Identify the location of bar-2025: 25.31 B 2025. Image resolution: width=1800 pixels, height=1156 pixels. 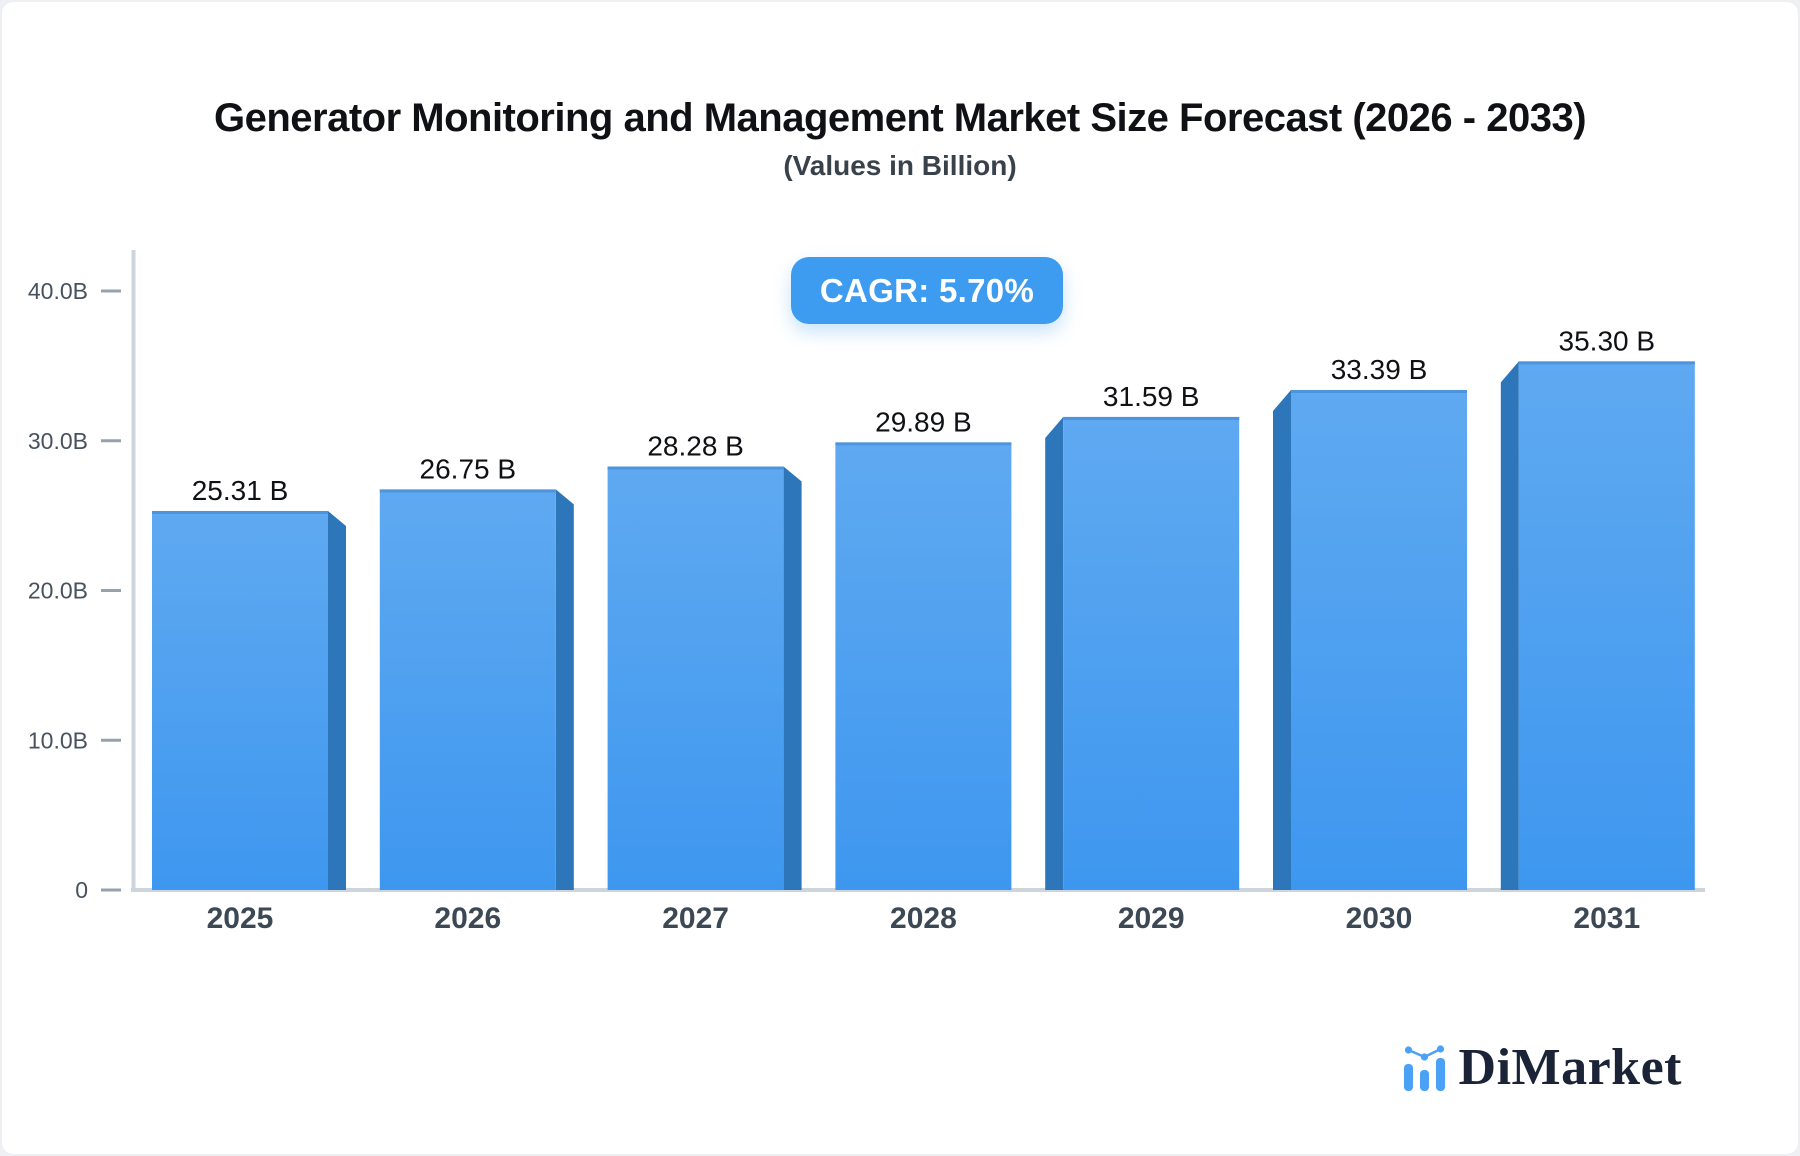
(249, 705).